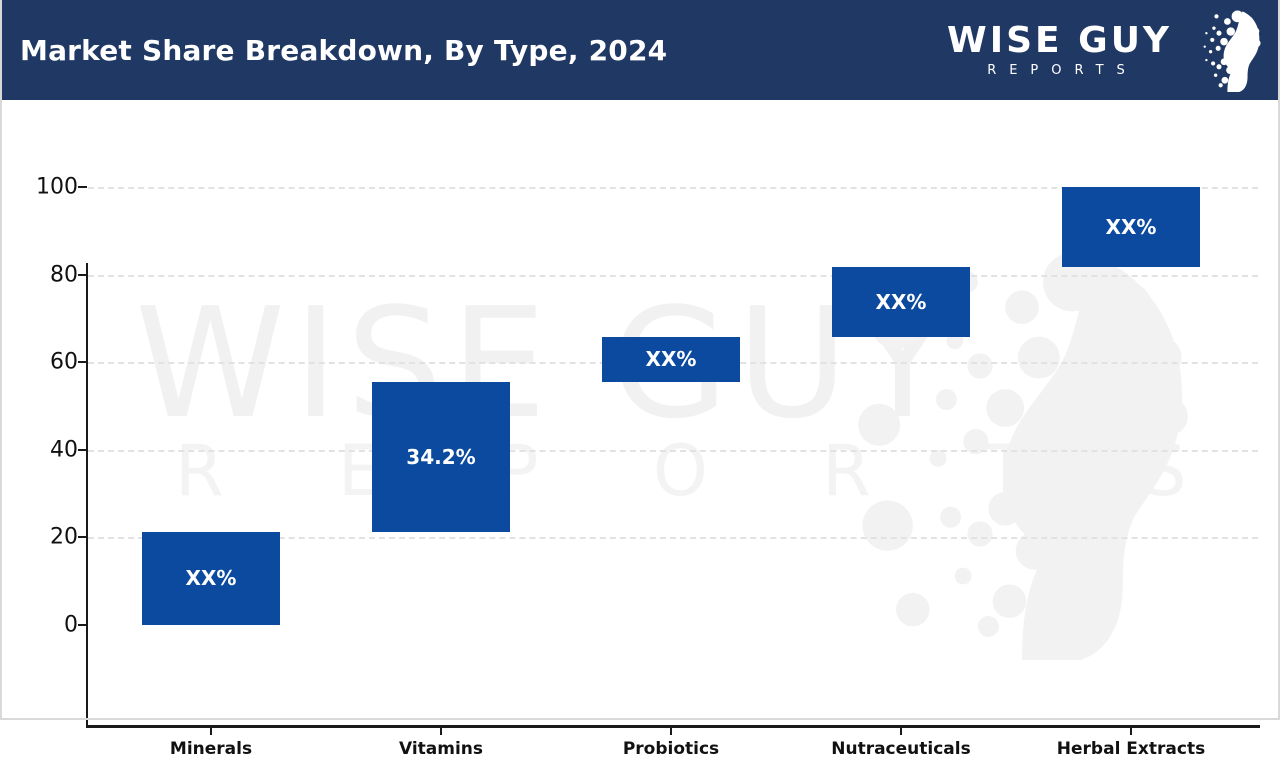 The image size is (1280, 759). I want to click on bar-vitamins: 34.2%, so click(441, 456).